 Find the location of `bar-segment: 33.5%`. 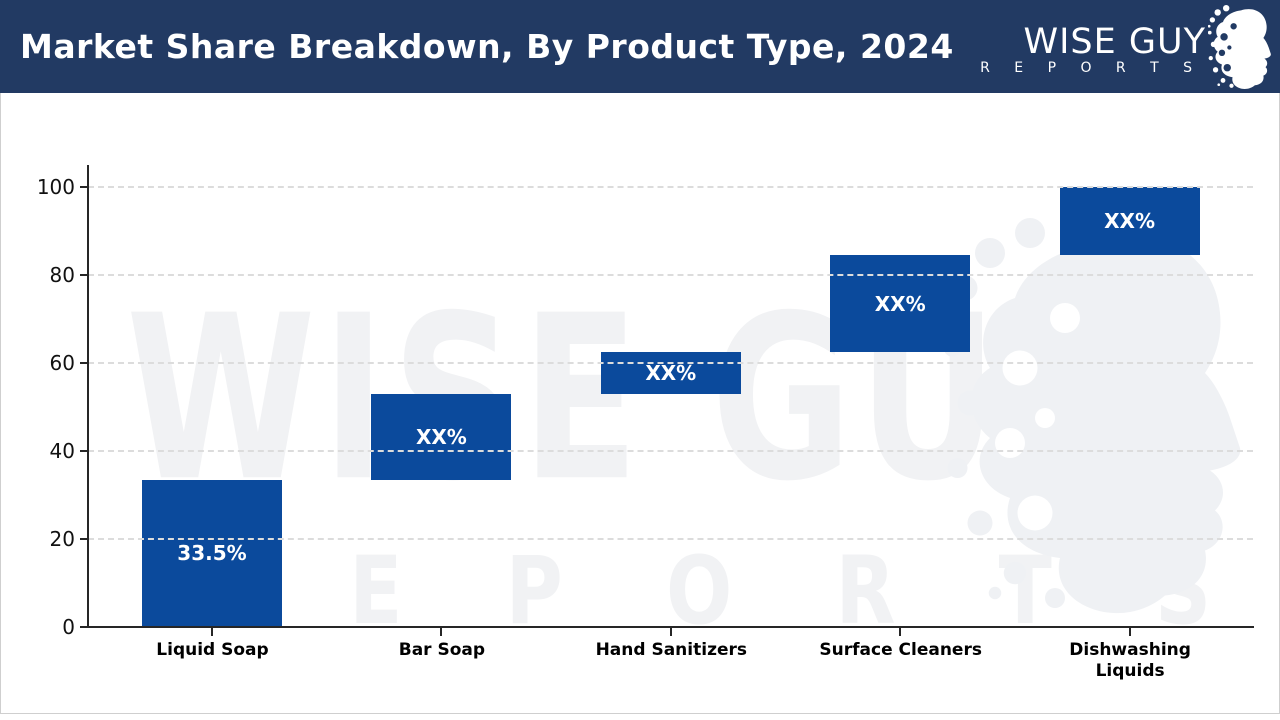

bar-segment: 33.5% is located at coordinates (212, 553).